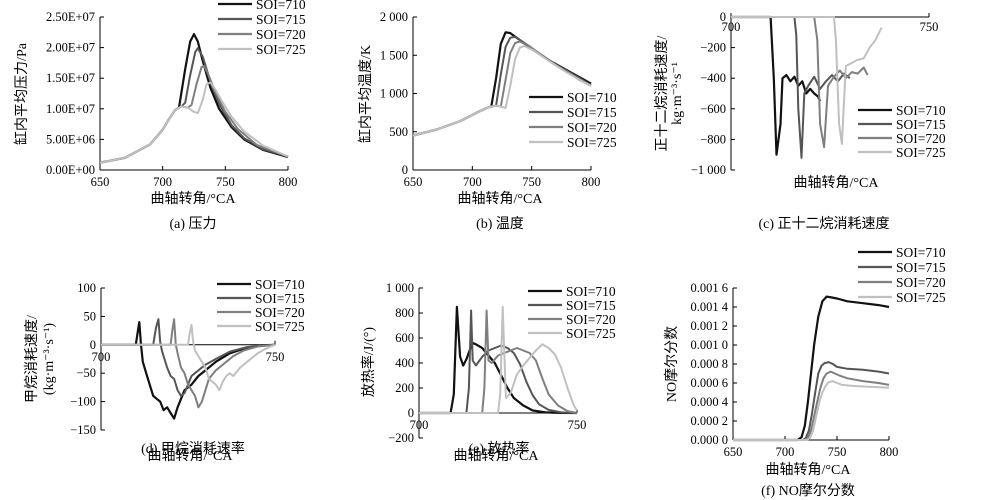 The height and width of the screenshot is (500, 987). Describe the element at coordinates (677, 93) in the screenshot. I see `y-axis-label-line2: kg·m⁻³·s⁻¹` at that location.